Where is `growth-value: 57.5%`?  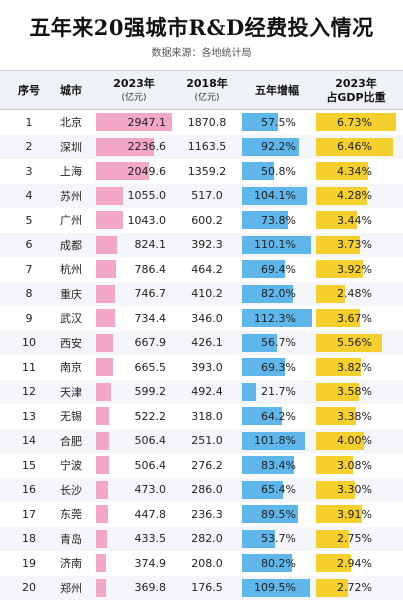 growth-value: 57.5% is located at coordinates (278, 122).